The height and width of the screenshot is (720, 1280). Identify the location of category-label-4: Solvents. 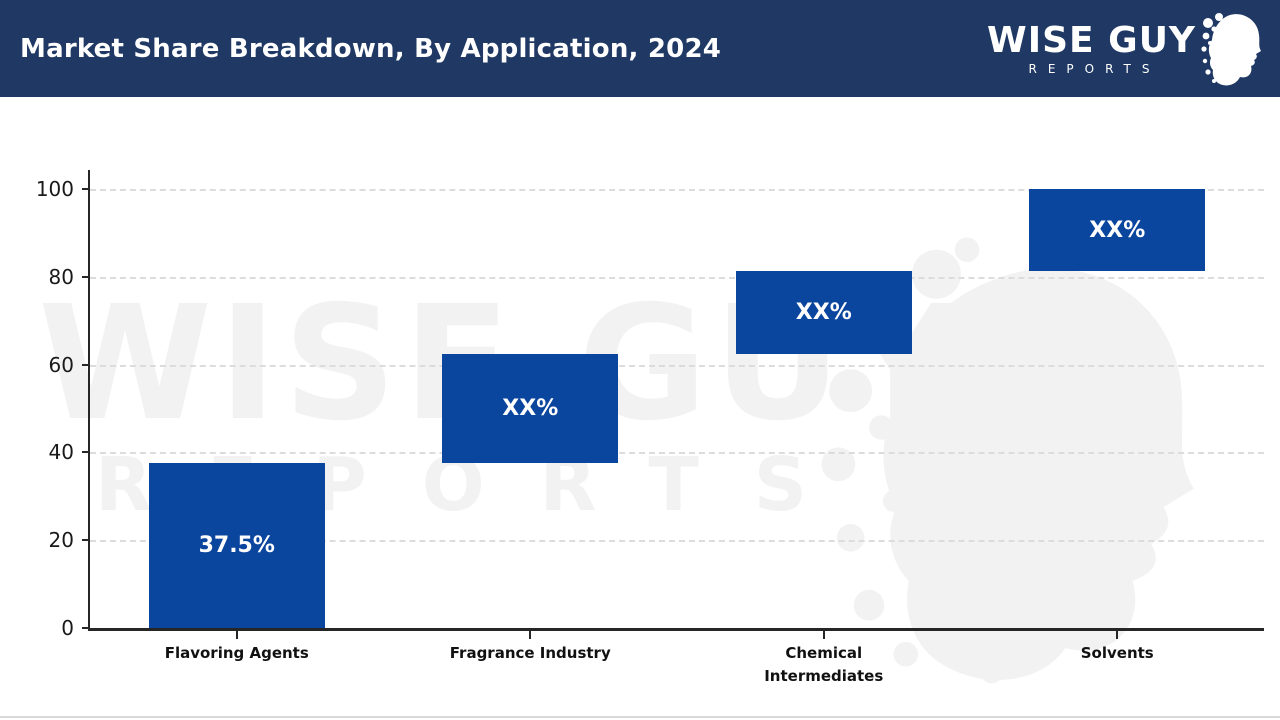
(1117, 653).